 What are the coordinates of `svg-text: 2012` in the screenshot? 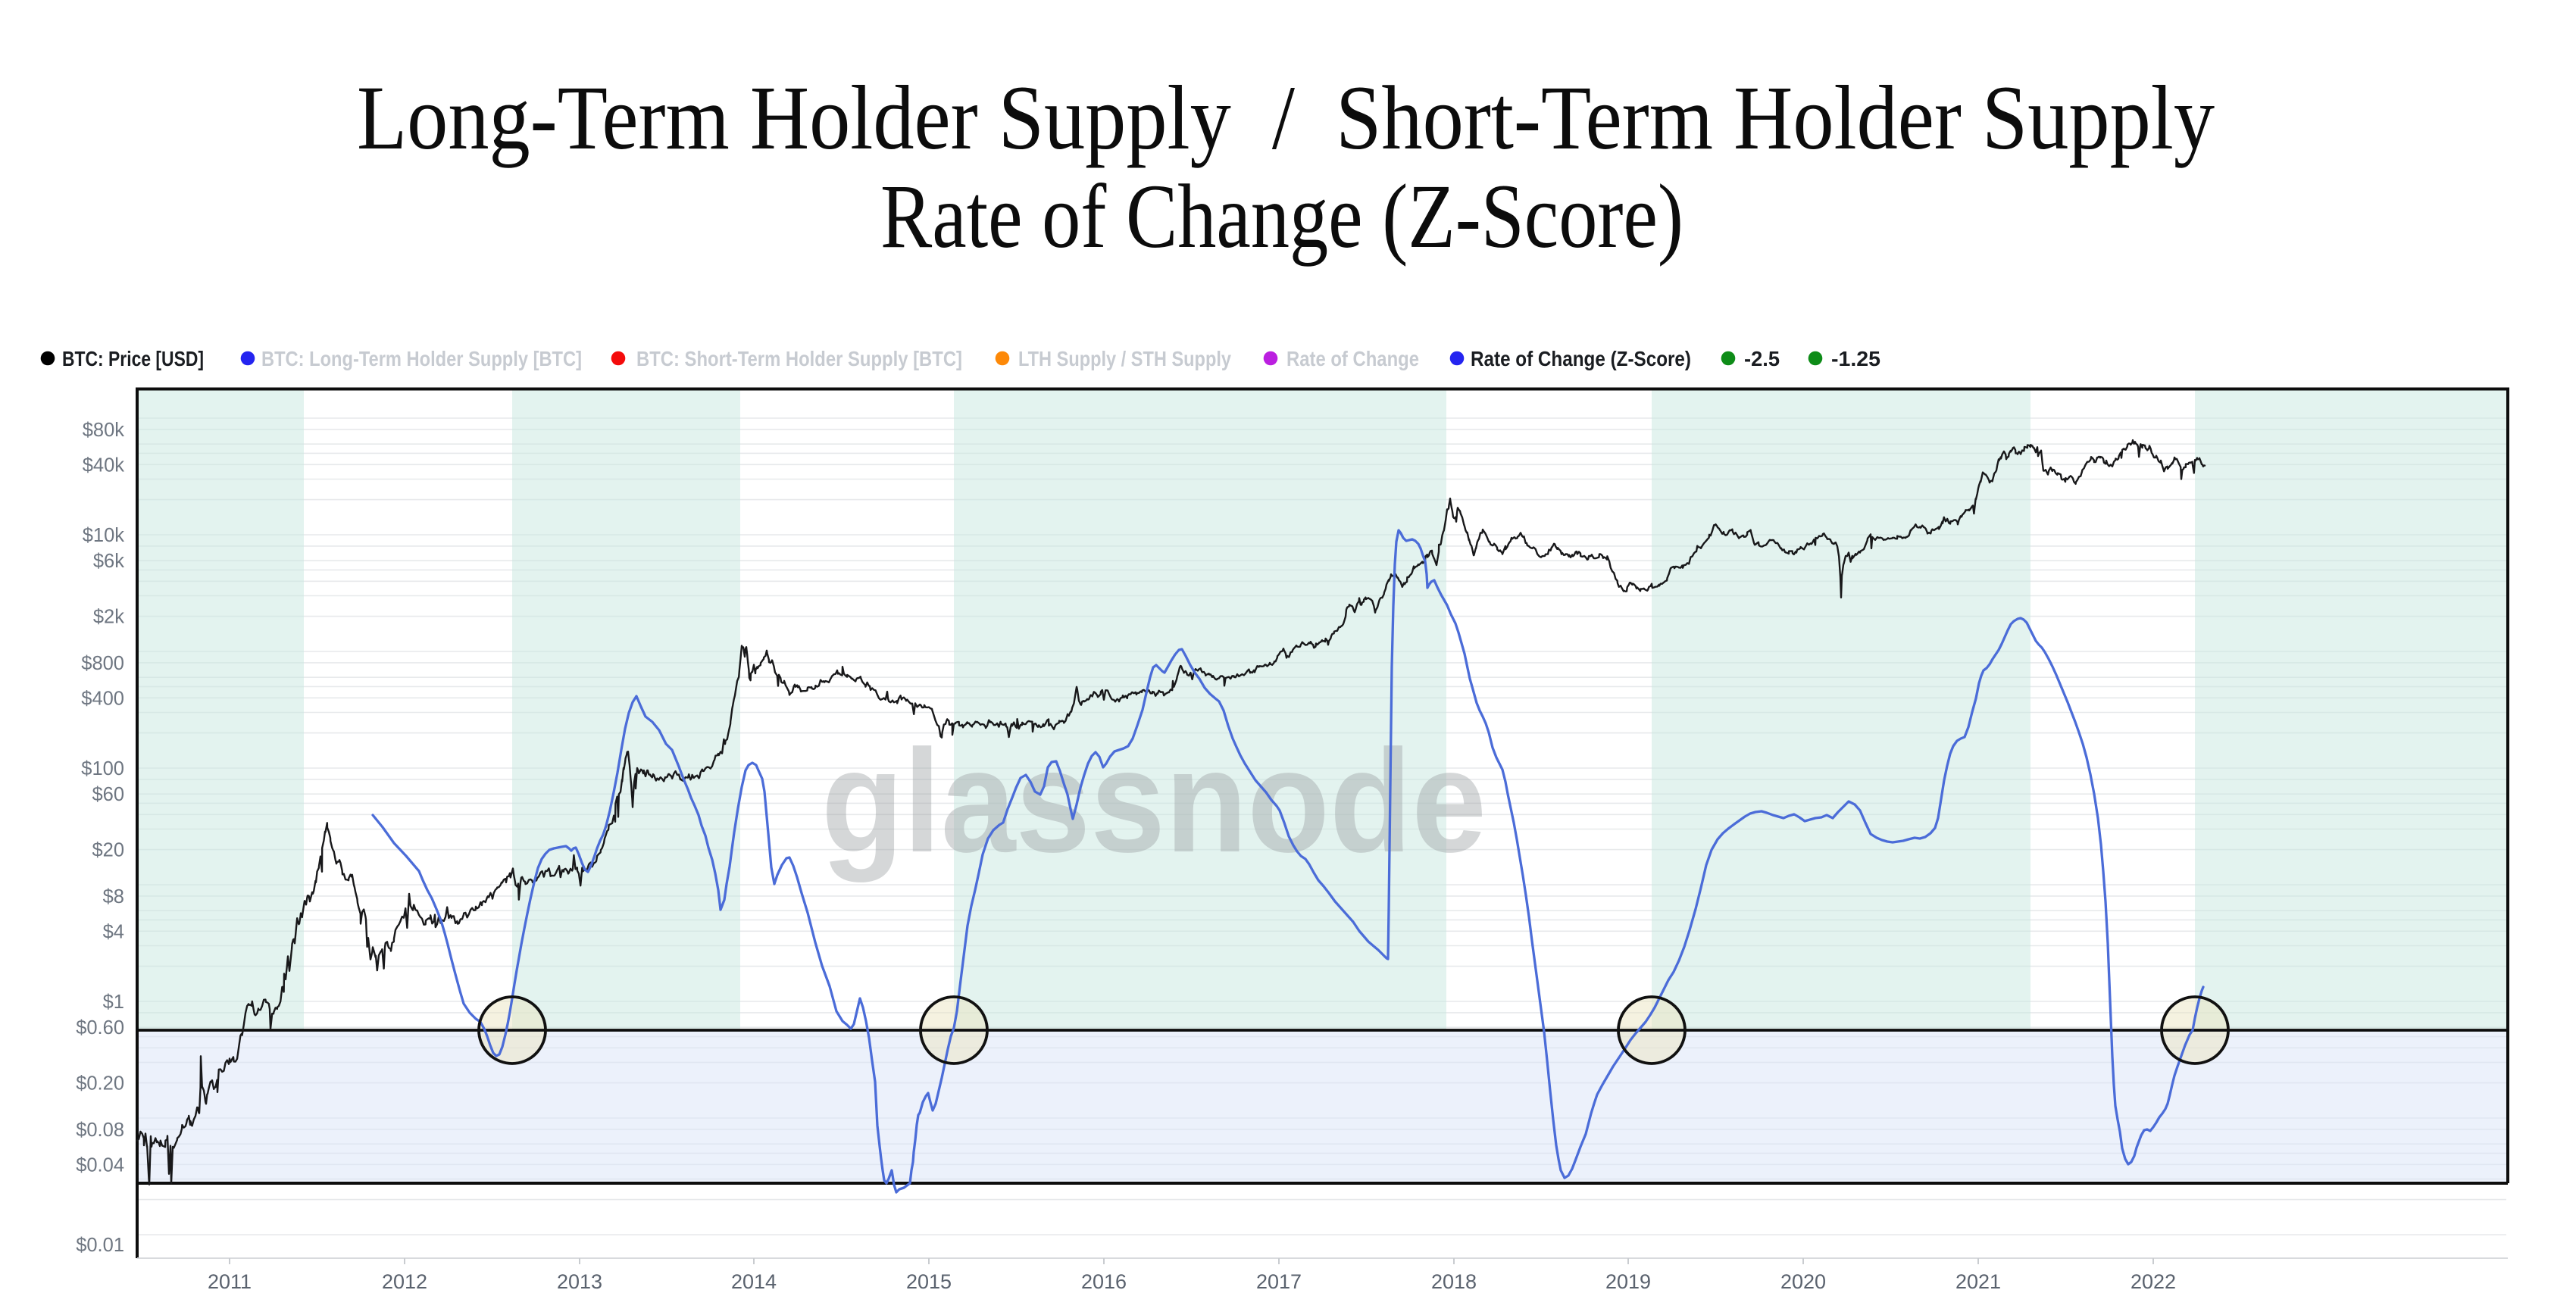 It's located at (404, 1281).